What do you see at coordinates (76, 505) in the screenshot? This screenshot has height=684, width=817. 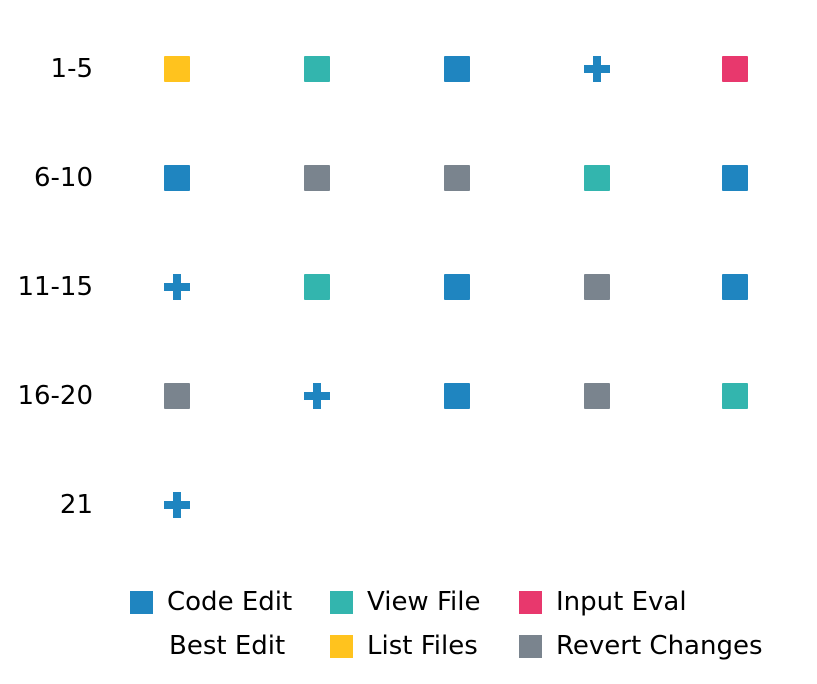 I see `row-label-21: 21` at bounding box center [76, 505].